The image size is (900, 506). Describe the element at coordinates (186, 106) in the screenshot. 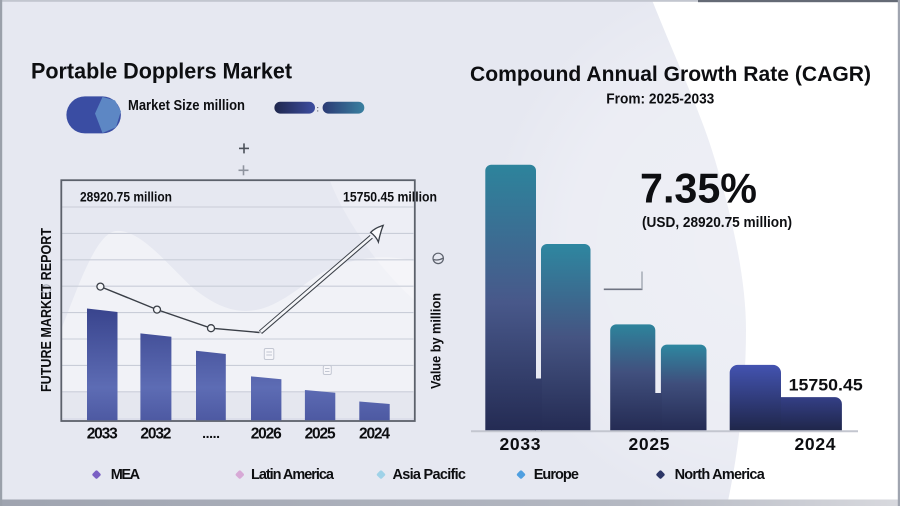

I see `svg-text: Market Size million` at that location.